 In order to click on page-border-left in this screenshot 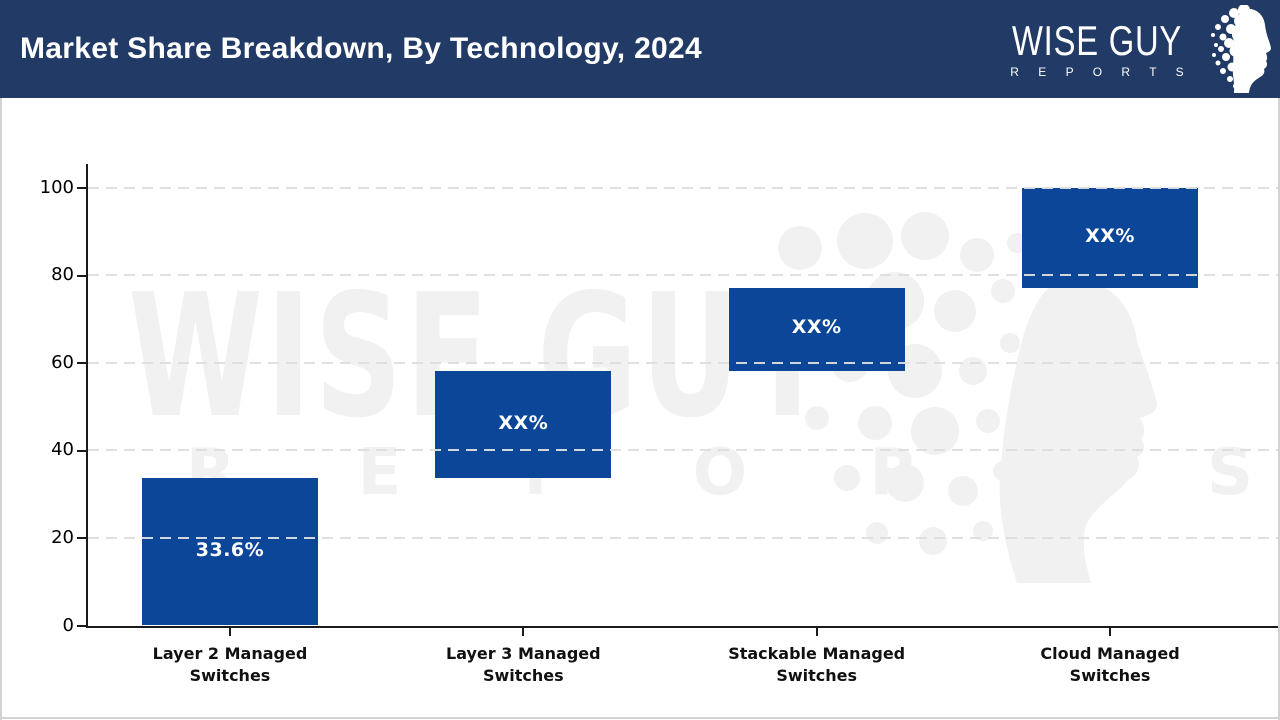, I will do `click(1, 409)`.